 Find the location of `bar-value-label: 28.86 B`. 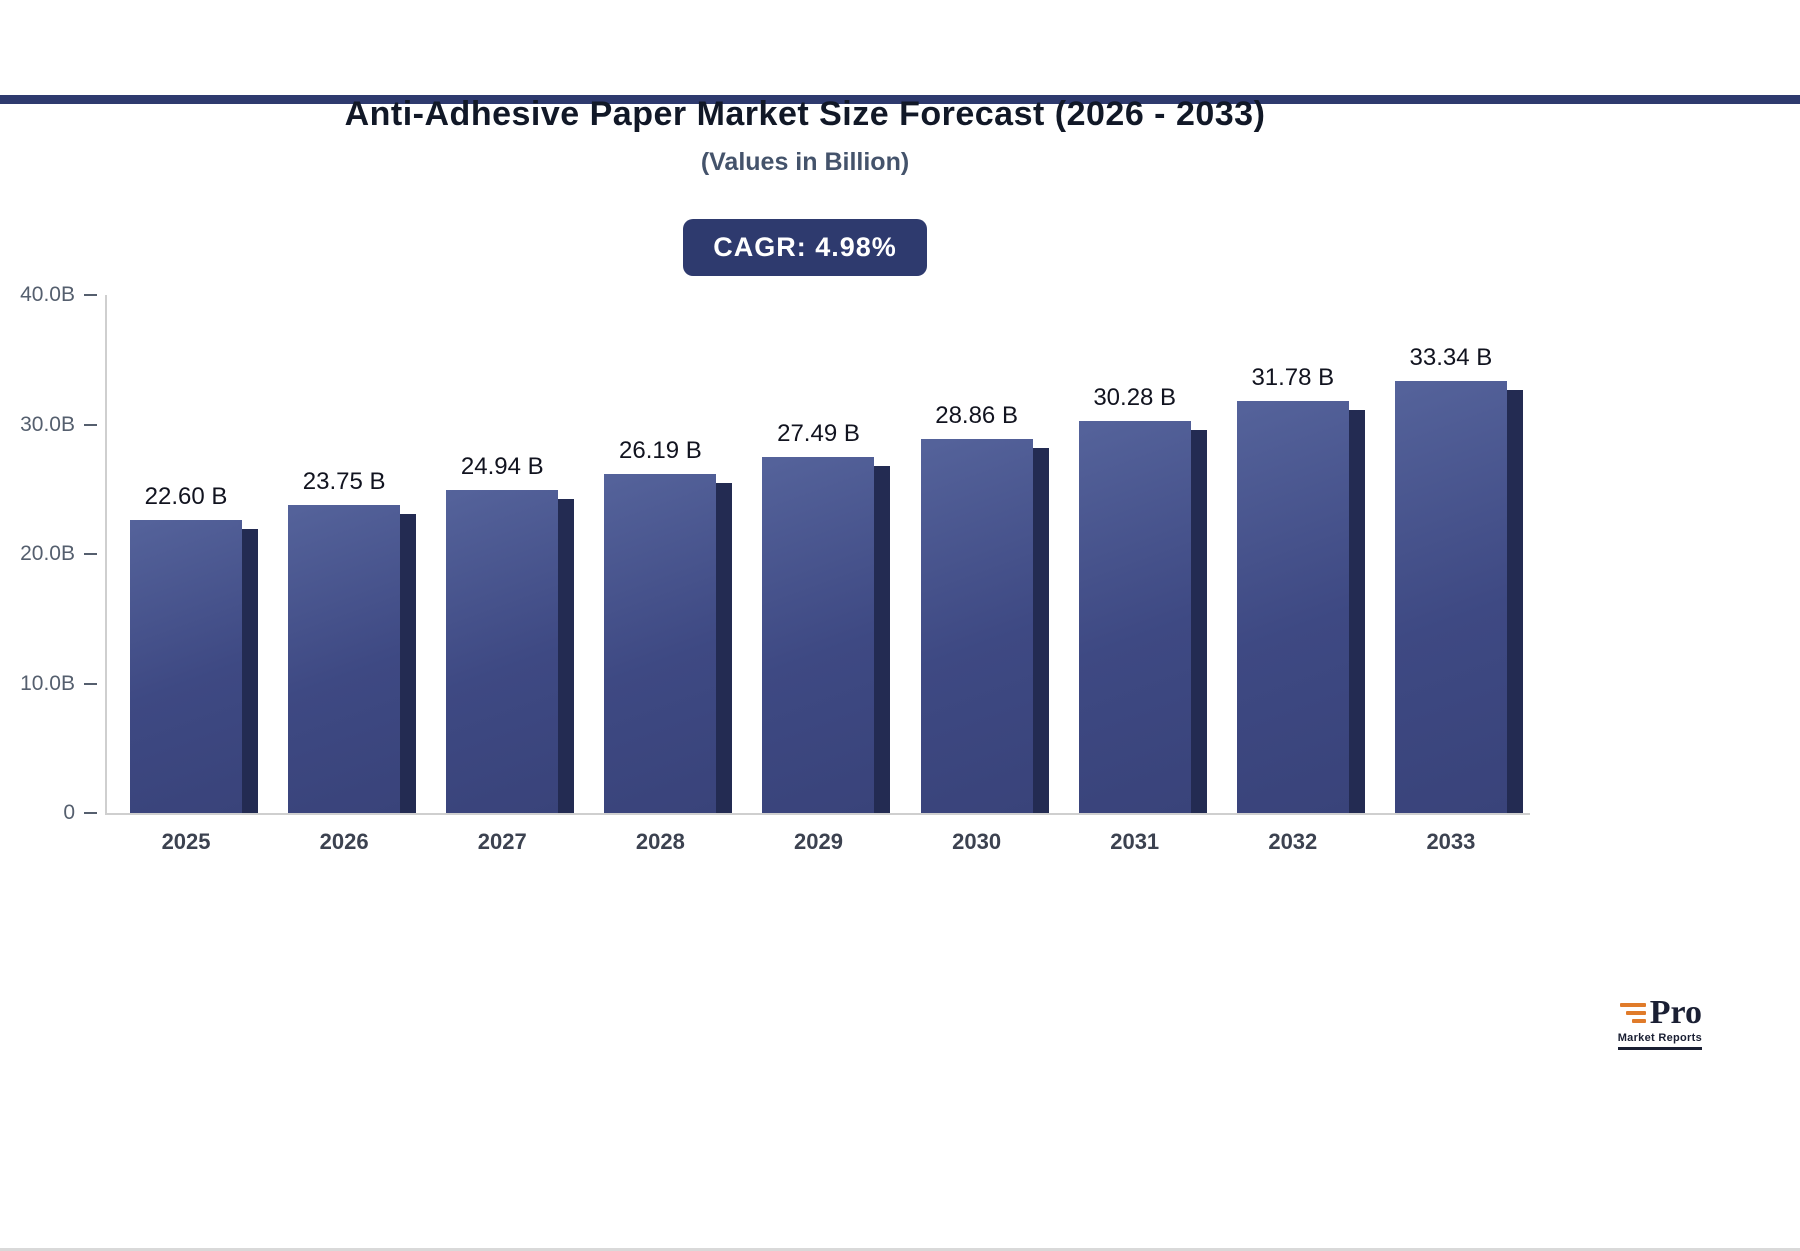

bar-value-label: 28.86 B is located at coordinates (976, 416).